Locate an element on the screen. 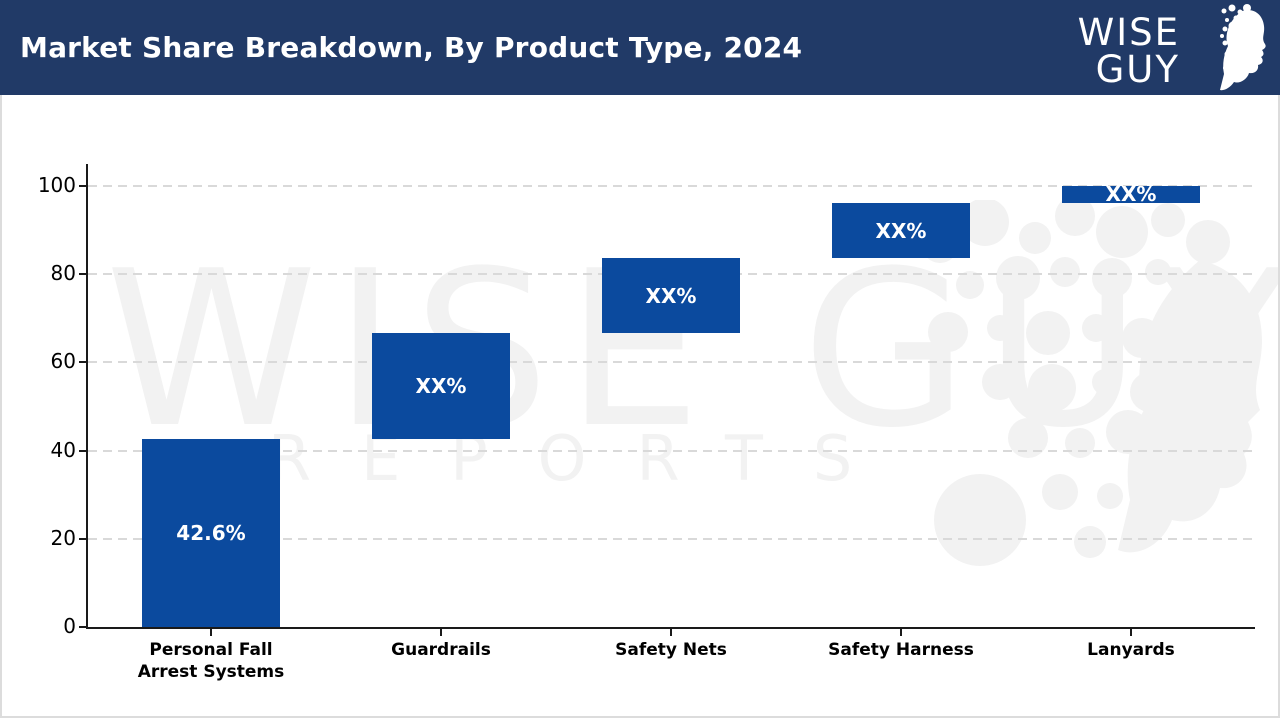 Image resolution: width=1280 pixels, height=720 pixels. watermark-reports-text: REPORTS is located at coordinates (585, 458).